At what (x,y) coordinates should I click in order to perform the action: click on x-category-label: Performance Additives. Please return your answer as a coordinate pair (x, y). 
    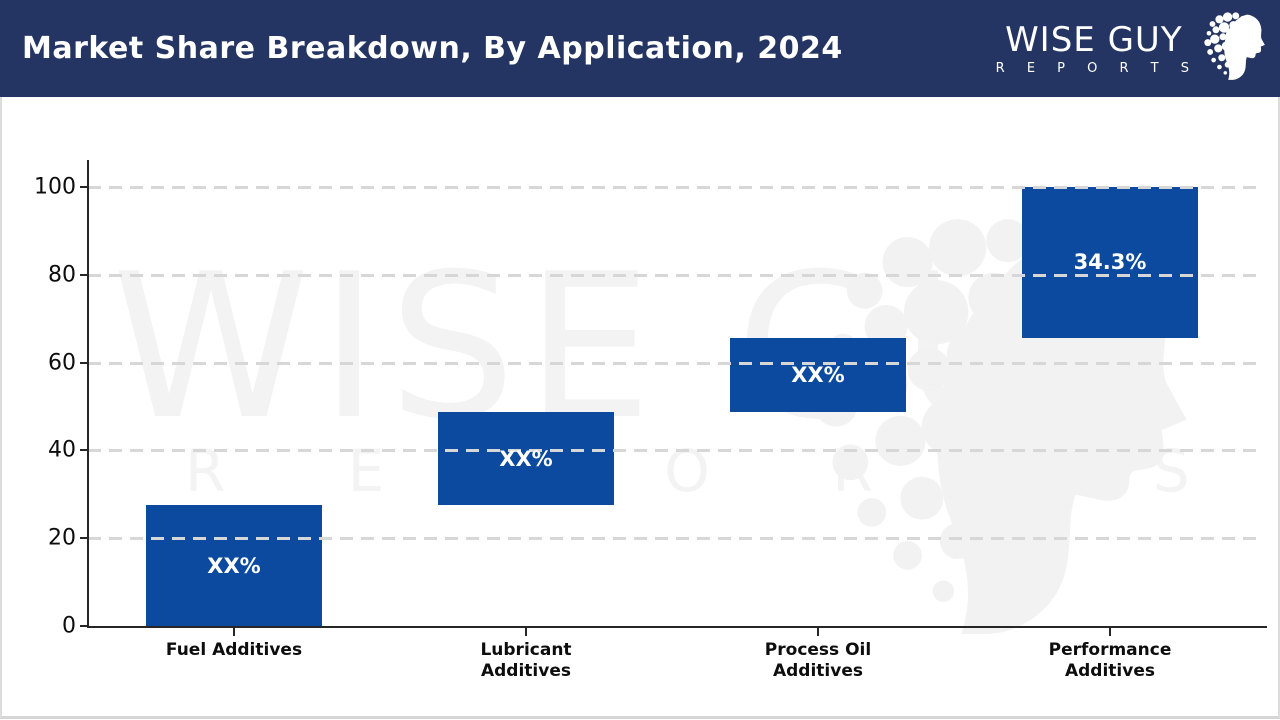
    Looking at the image, I should click on (1110, 660).